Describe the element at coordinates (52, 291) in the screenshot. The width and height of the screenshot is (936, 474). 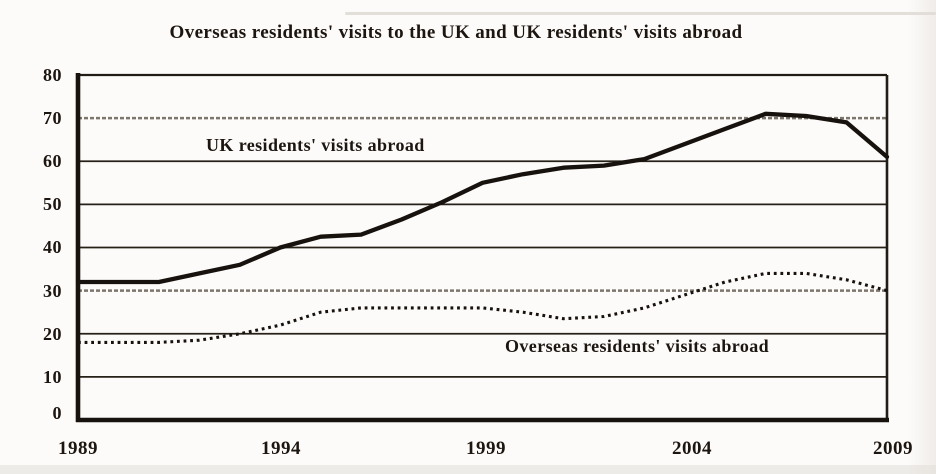
I see `y-tick-label-30: 30` at that location.